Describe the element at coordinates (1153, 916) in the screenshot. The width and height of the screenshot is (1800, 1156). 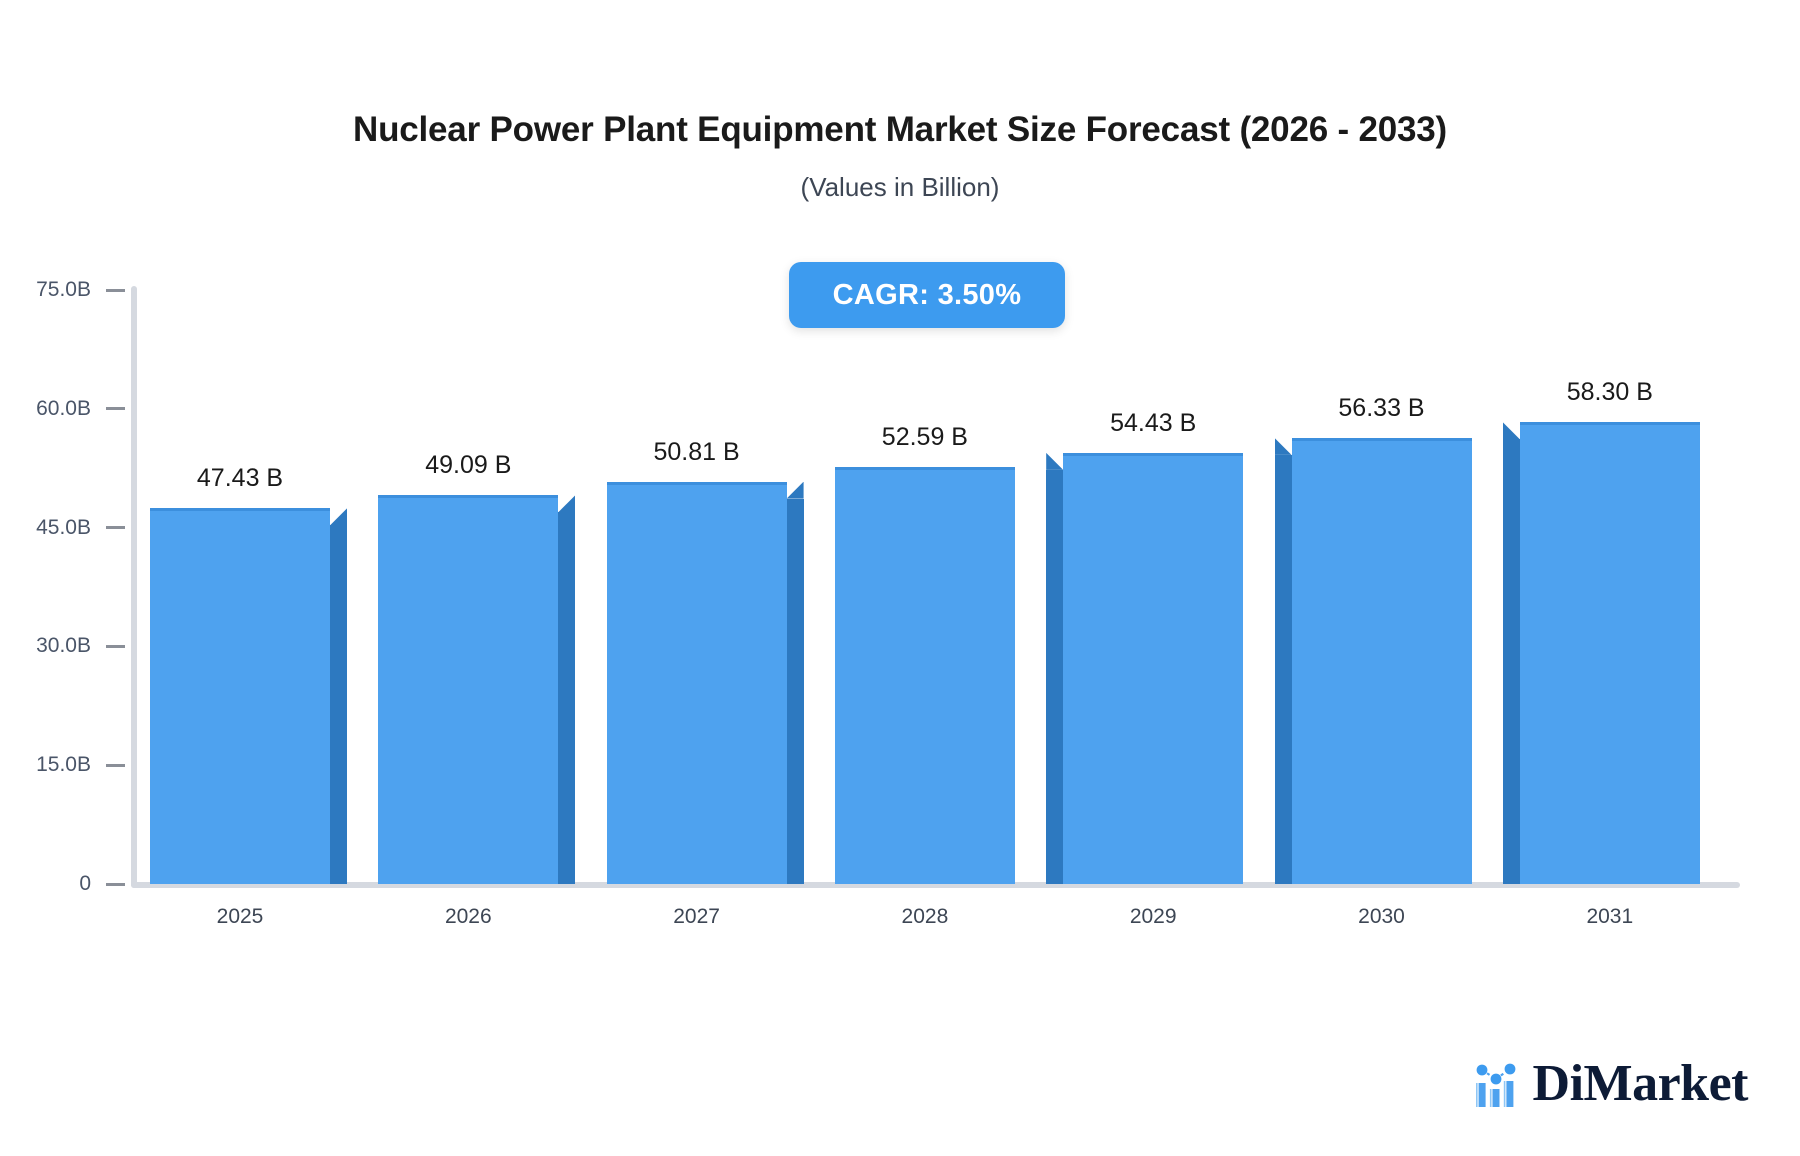
I see `x-axis-tick-label: 2029` at that location.